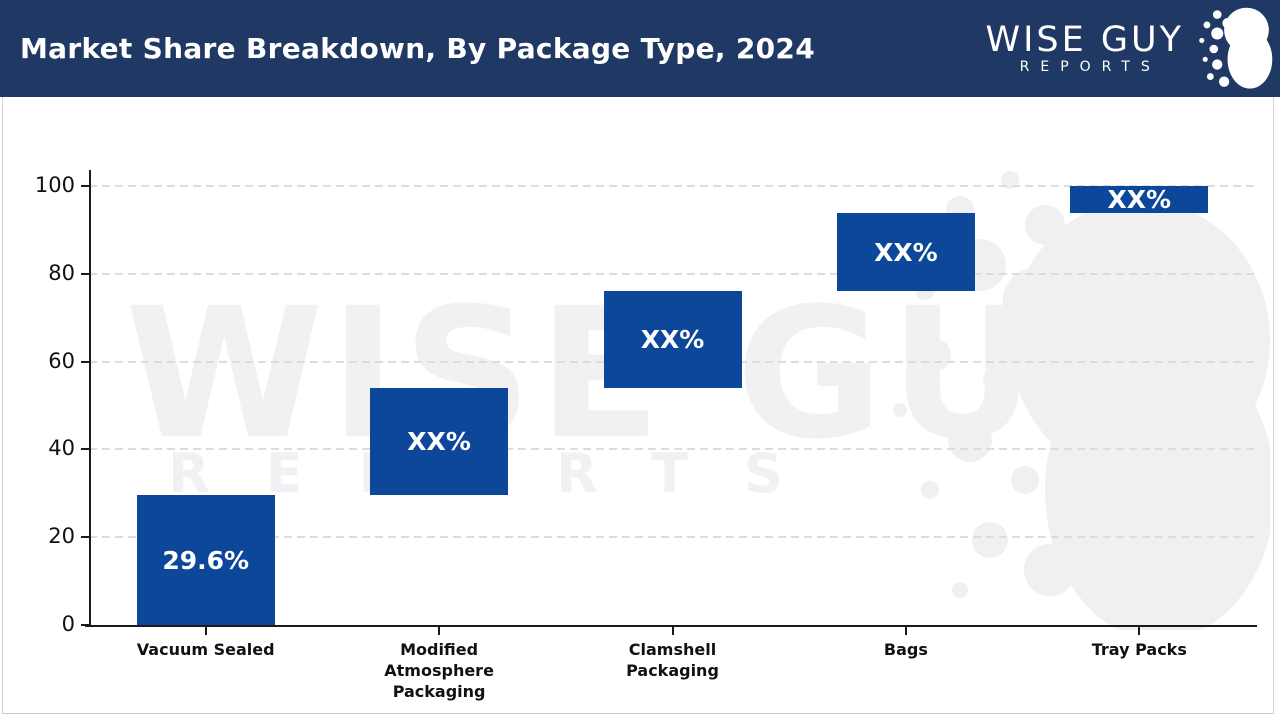 The width and height of the screenshot is (1280, 720). I want to click on logo-text: WISE GUY REPORTS, so click(1084, 49).